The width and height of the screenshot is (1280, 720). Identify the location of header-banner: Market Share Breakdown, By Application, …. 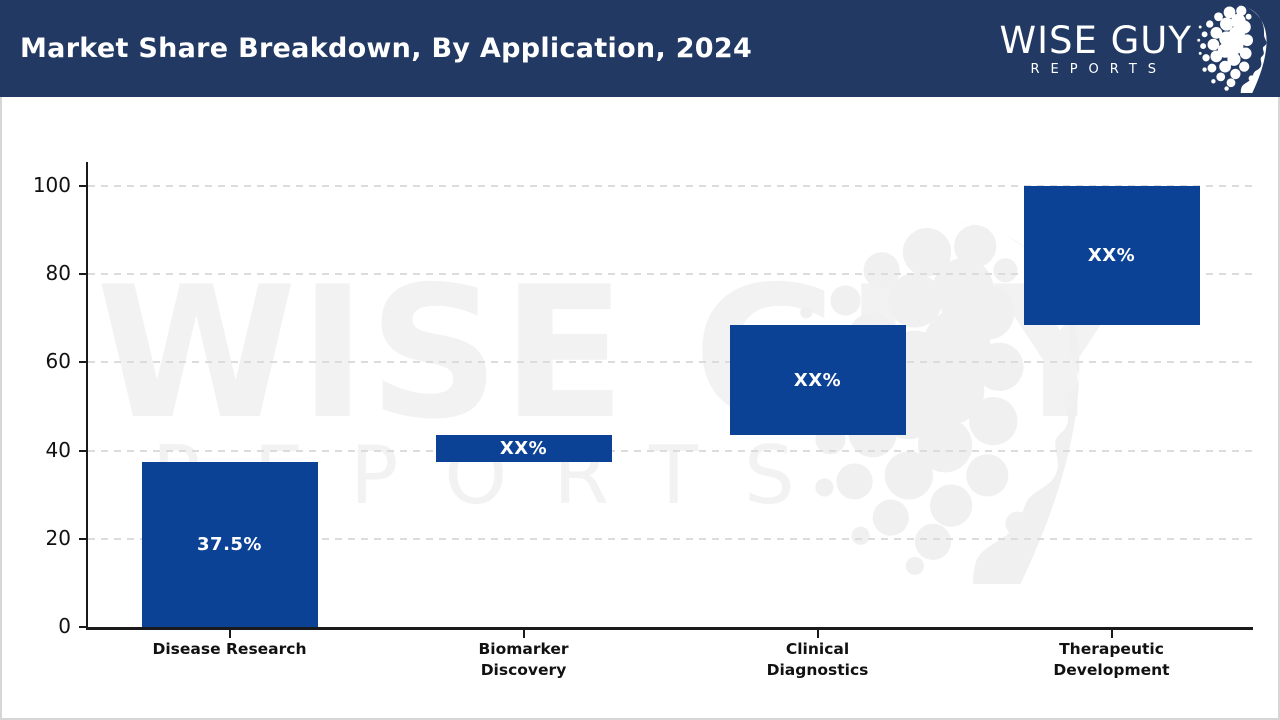
(640, 48).